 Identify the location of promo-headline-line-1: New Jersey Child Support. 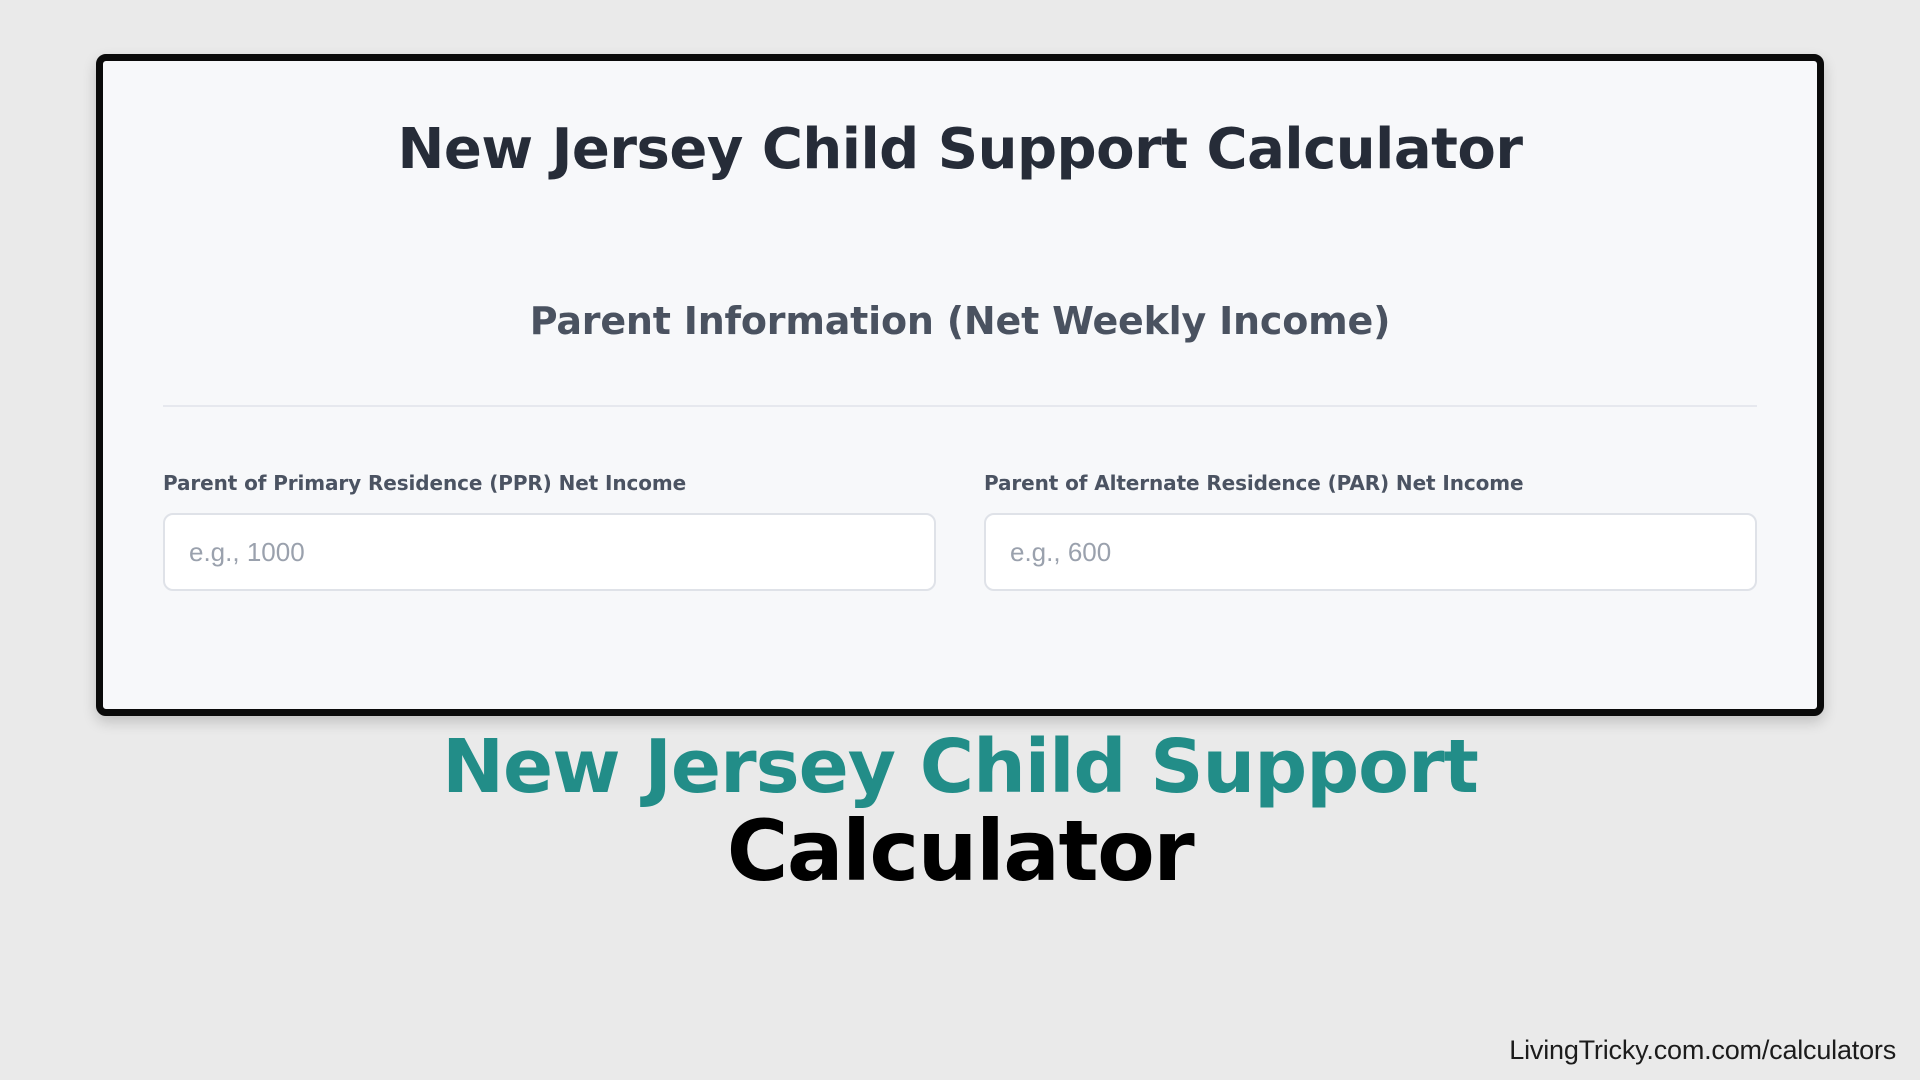
(960, 767).